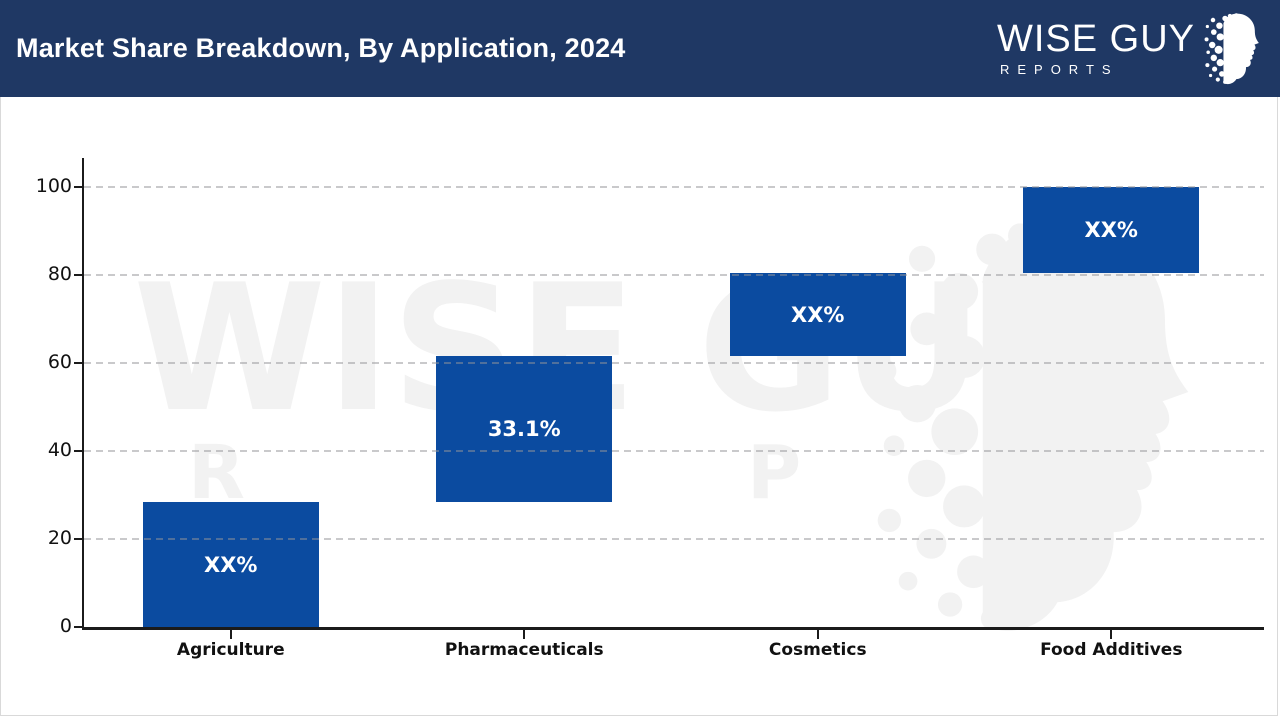 The height and width of the screenshot is (720, 1280). What do you see at coordinates (1059, 69) in the screenshot?
I see `logo-subtext: REPORTS` at bounding box center [1059, 69].